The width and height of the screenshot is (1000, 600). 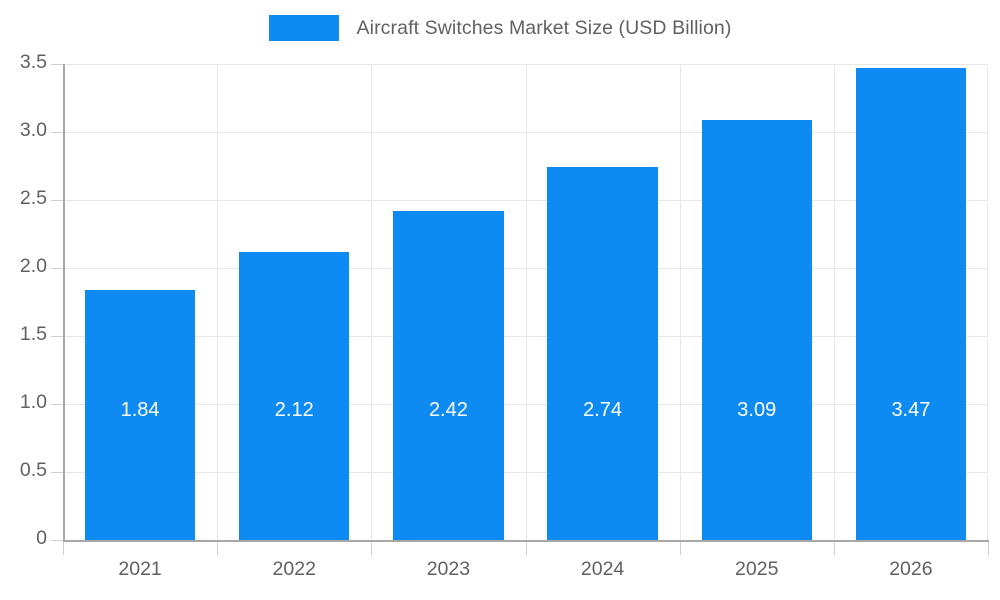 What do you see at coordinates (448, 375) in the screenshot?
I see `bar-2023: 2.42` at bounding box center [448, 375].